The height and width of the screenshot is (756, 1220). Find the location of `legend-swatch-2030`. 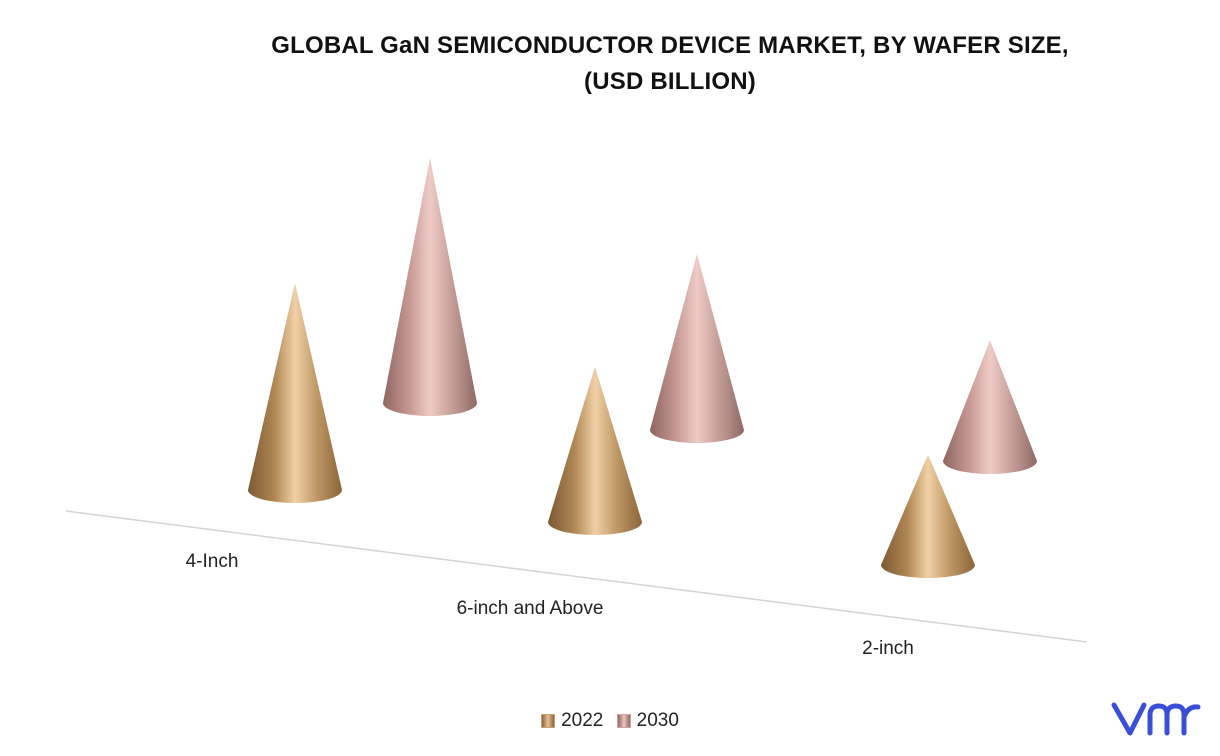

legend-swatch-2030 is located at coordinates (623, 721).